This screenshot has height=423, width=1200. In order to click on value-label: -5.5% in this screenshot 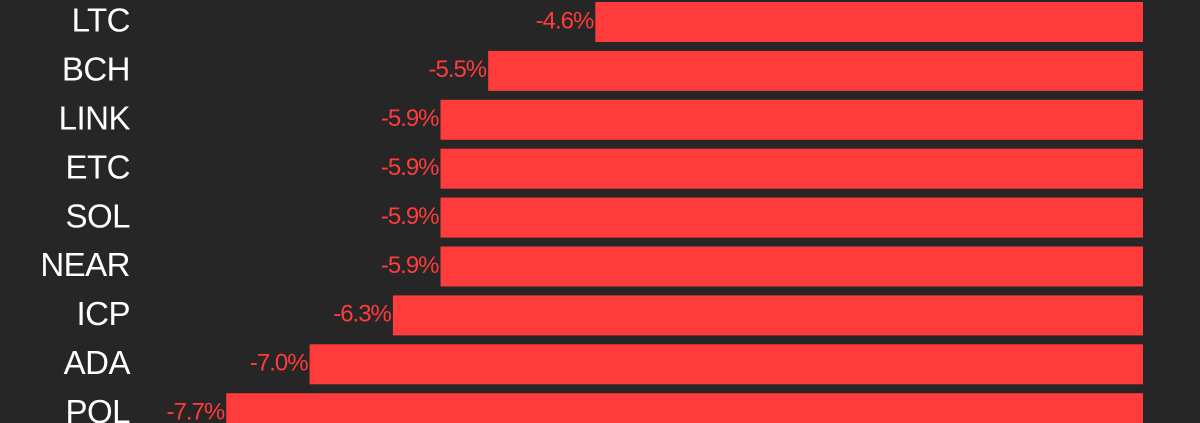, I will do `click(457, 69)`.